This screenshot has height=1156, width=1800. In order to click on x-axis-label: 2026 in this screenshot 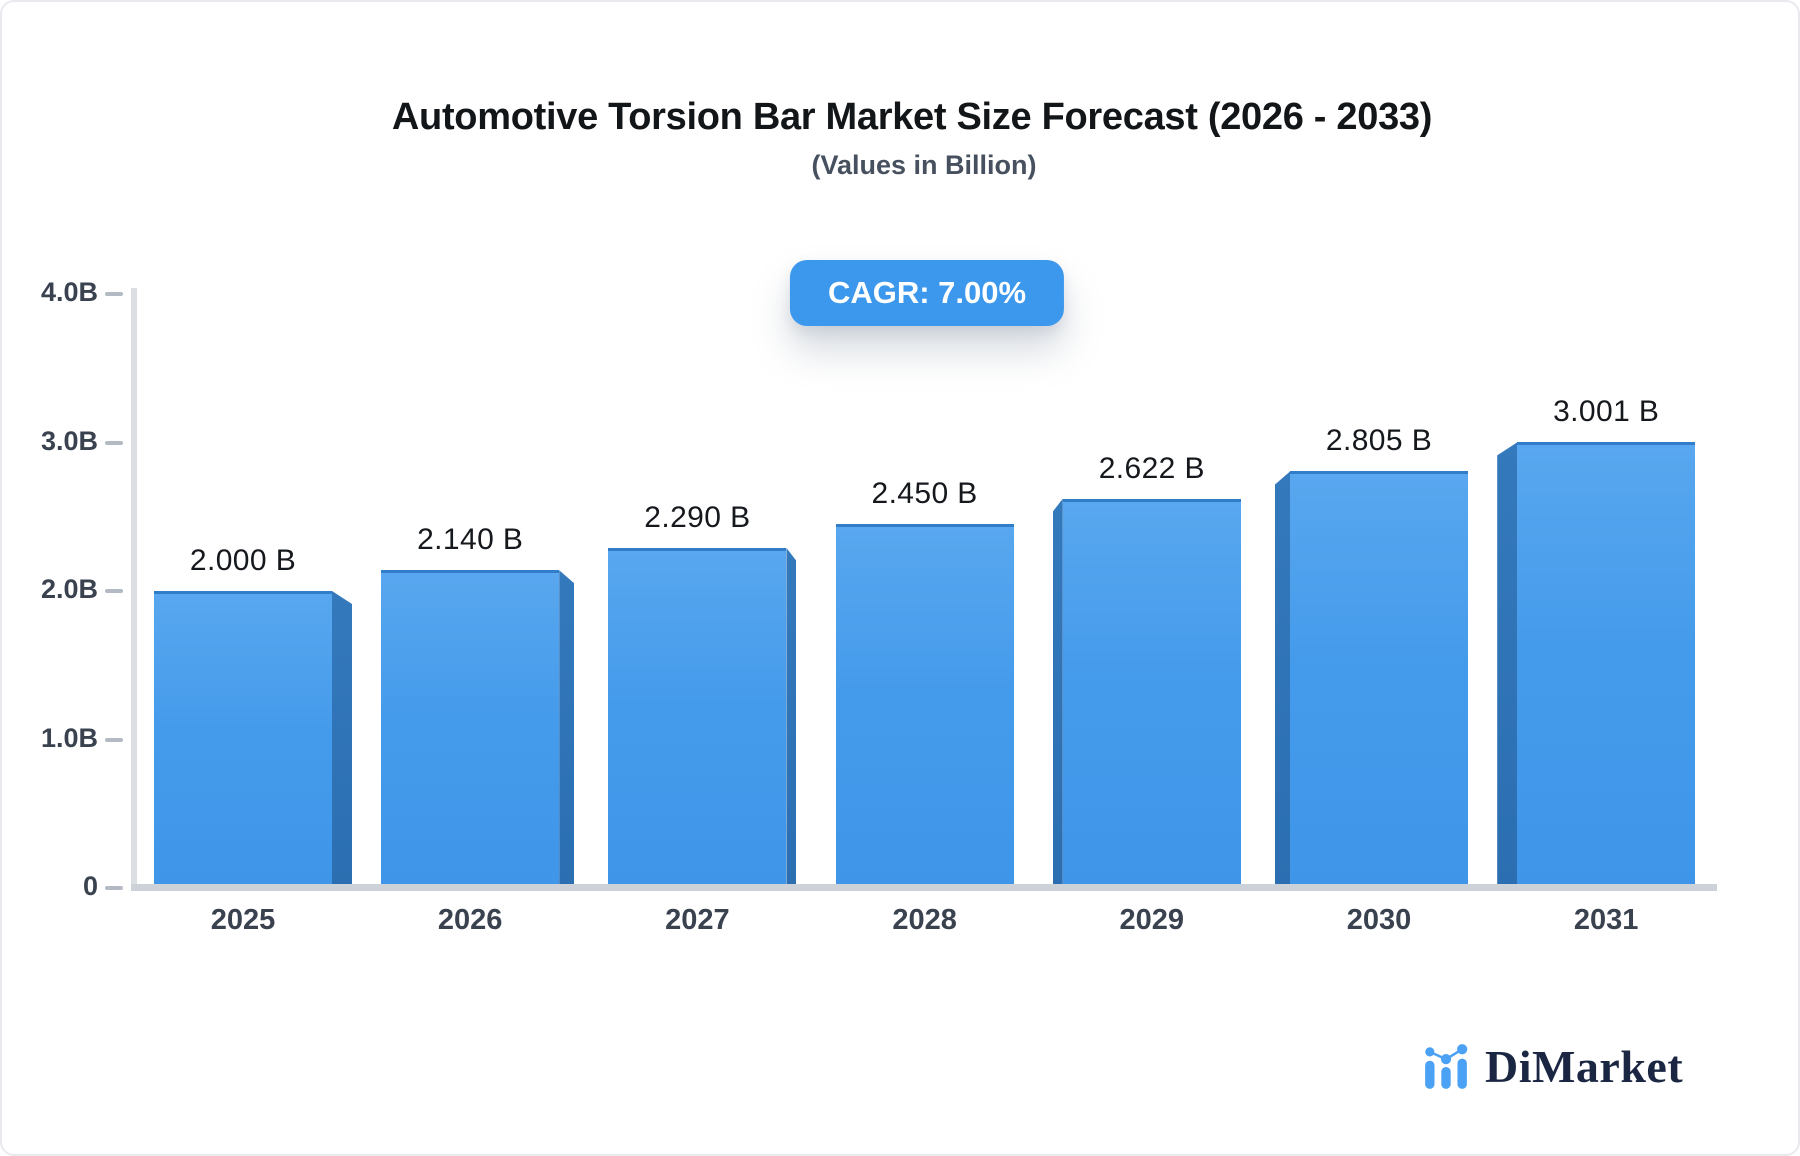, I will do `click(470, 920)`.